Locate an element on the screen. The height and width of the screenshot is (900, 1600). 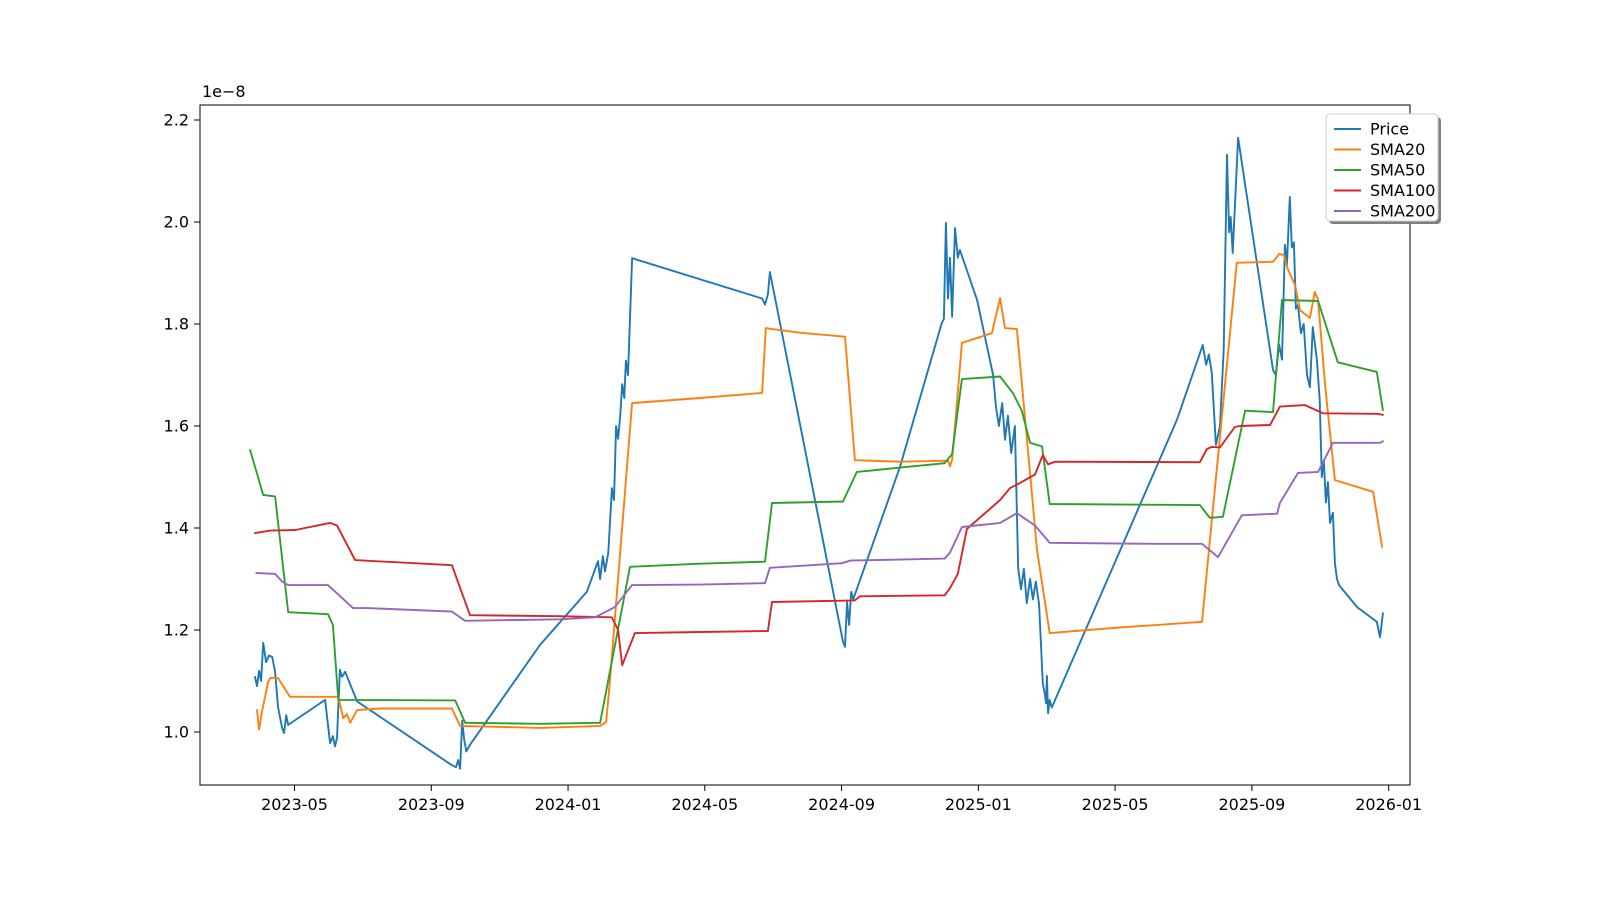
y-tick-label: 1.6 is located at coordinates (176, 426).